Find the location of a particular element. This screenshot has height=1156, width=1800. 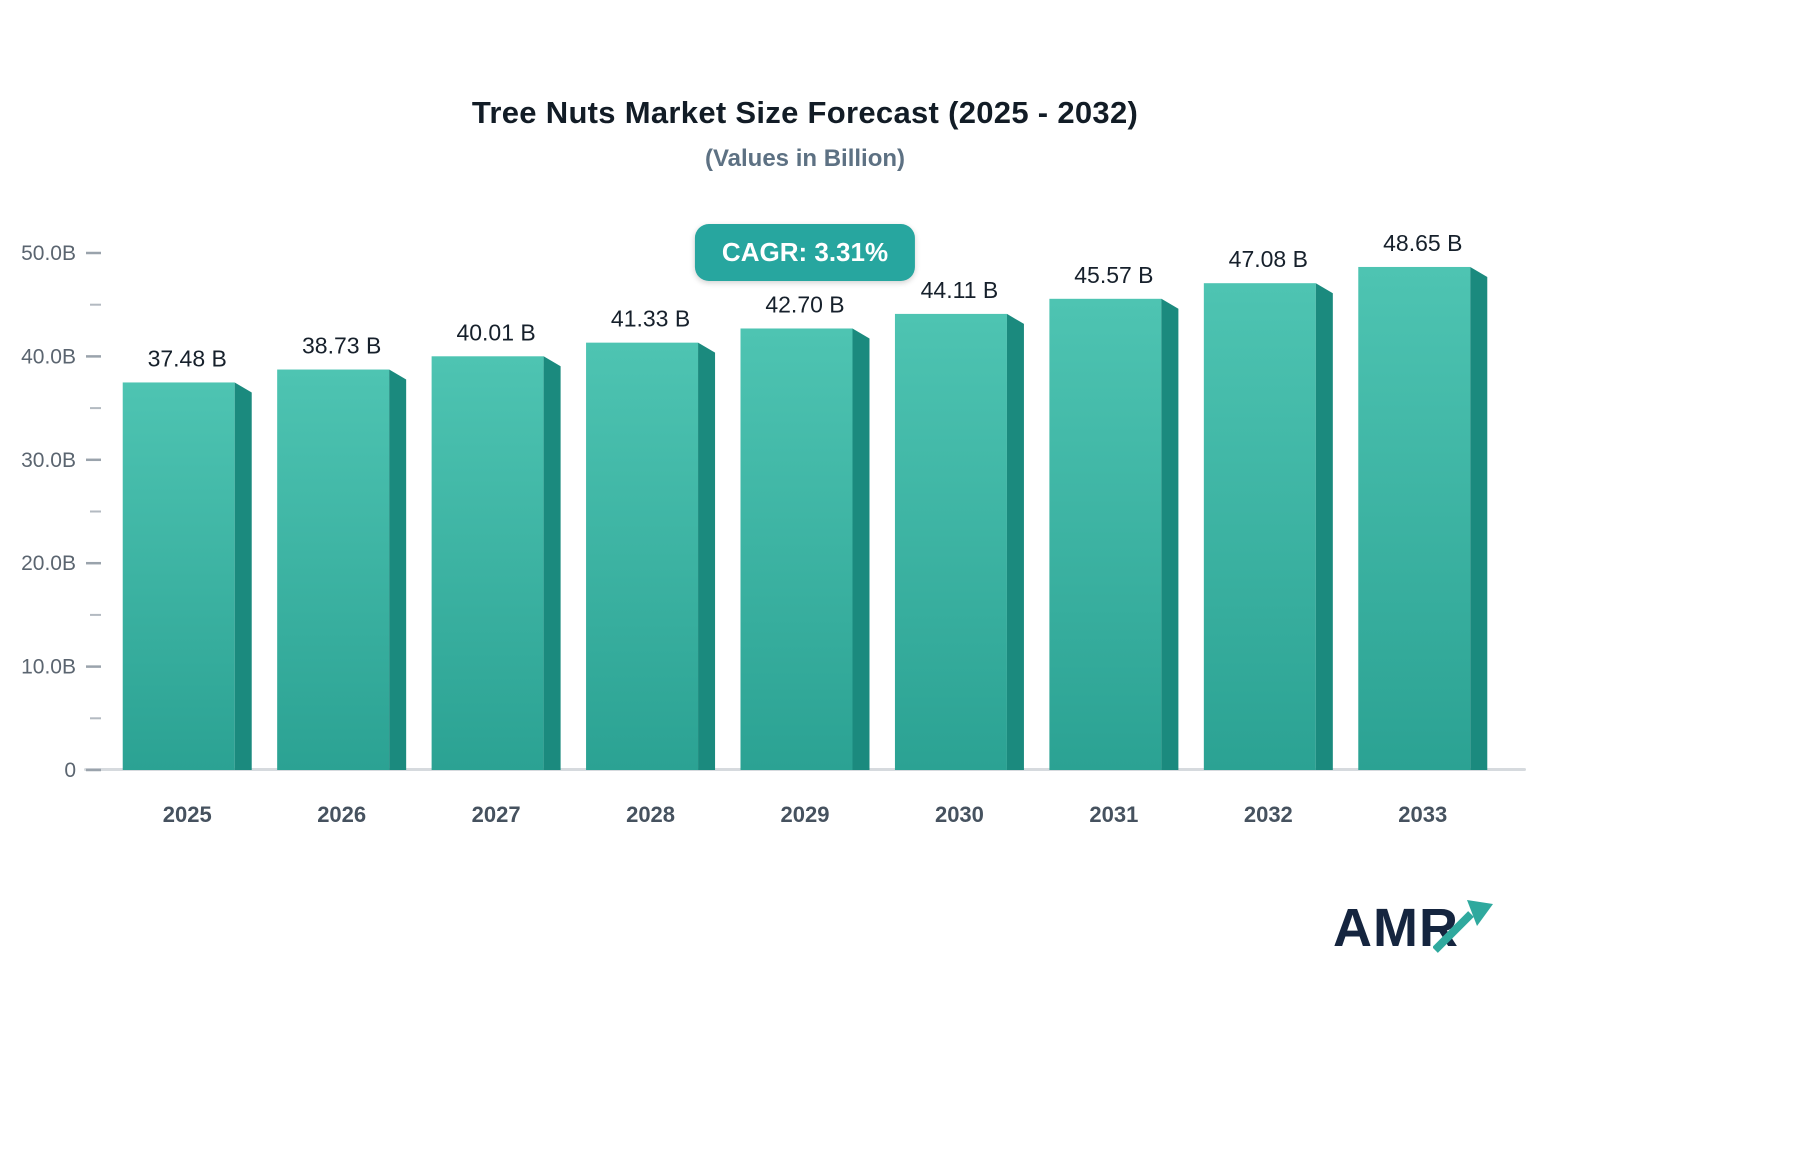

y-axis-tick-label: 0 is located at coordinates (70, 770).